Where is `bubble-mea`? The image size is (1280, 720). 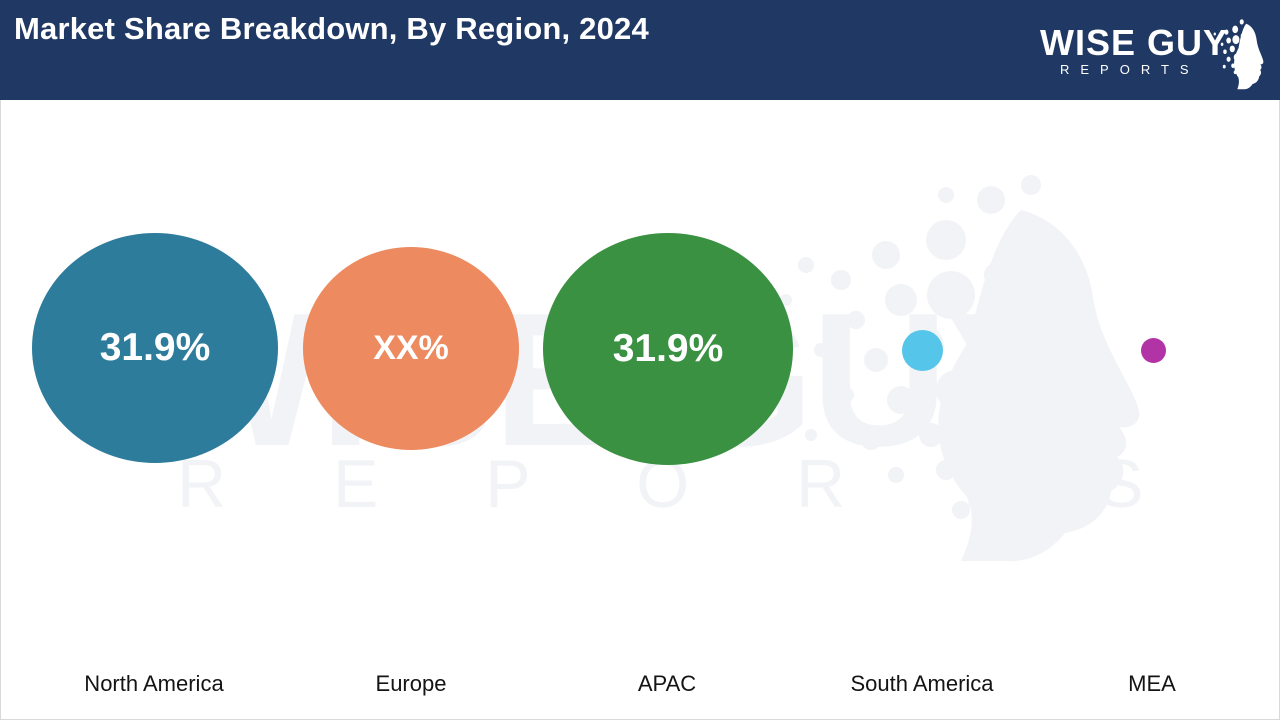 bubble-mea is located at coordinates (1153, 350).